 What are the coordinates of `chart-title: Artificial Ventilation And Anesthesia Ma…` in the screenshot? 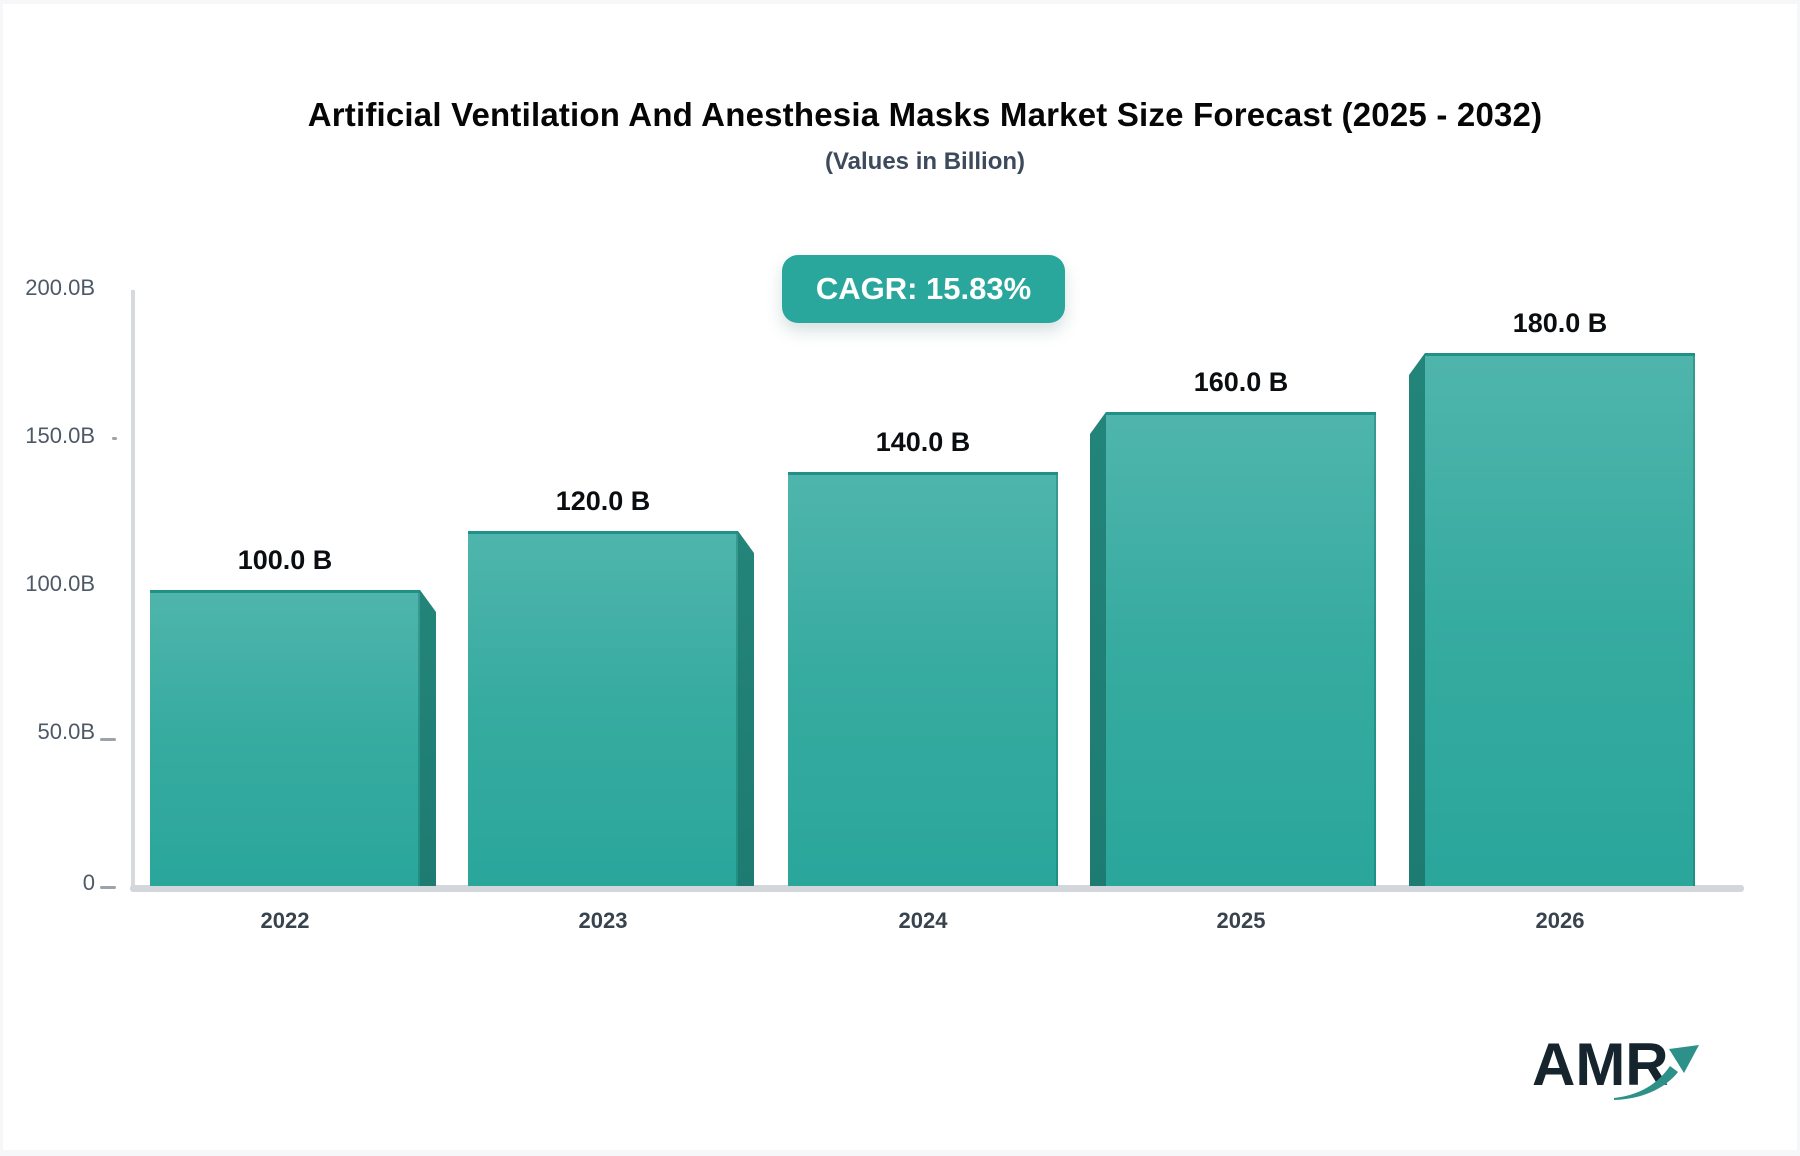 It's located at (925, 114).